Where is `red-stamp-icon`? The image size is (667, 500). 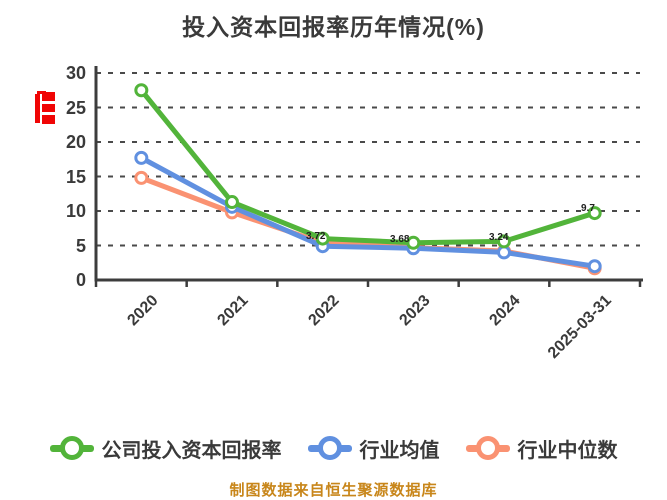
red-stamp-icon is located at coordinates (45, 108).